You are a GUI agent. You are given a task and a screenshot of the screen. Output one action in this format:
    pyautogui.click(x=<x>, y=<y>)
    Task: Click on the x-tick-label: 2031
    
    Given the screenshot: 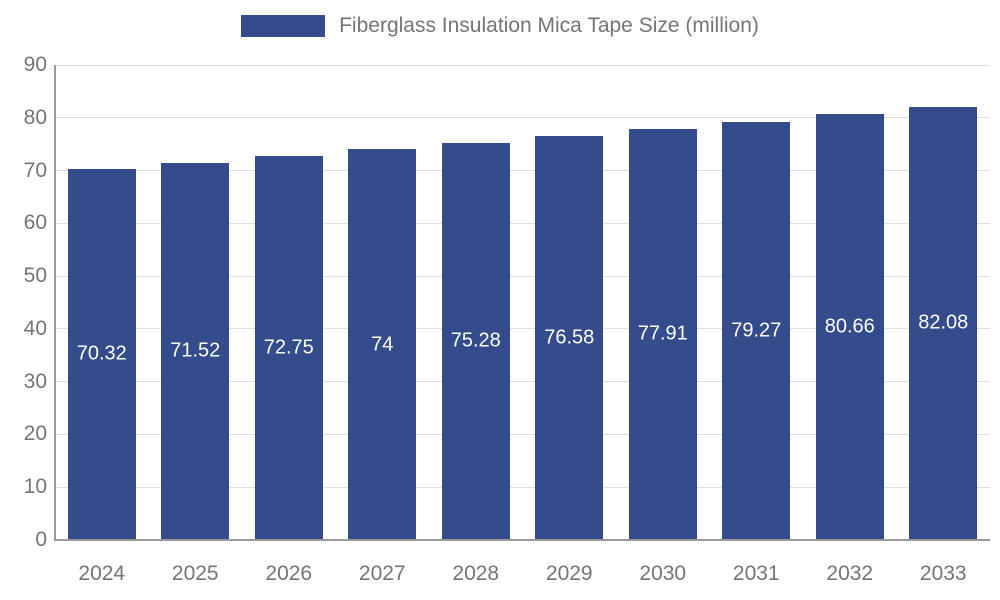 What is the action you would take?
    pyautogui.click(x=756, y=573)
    